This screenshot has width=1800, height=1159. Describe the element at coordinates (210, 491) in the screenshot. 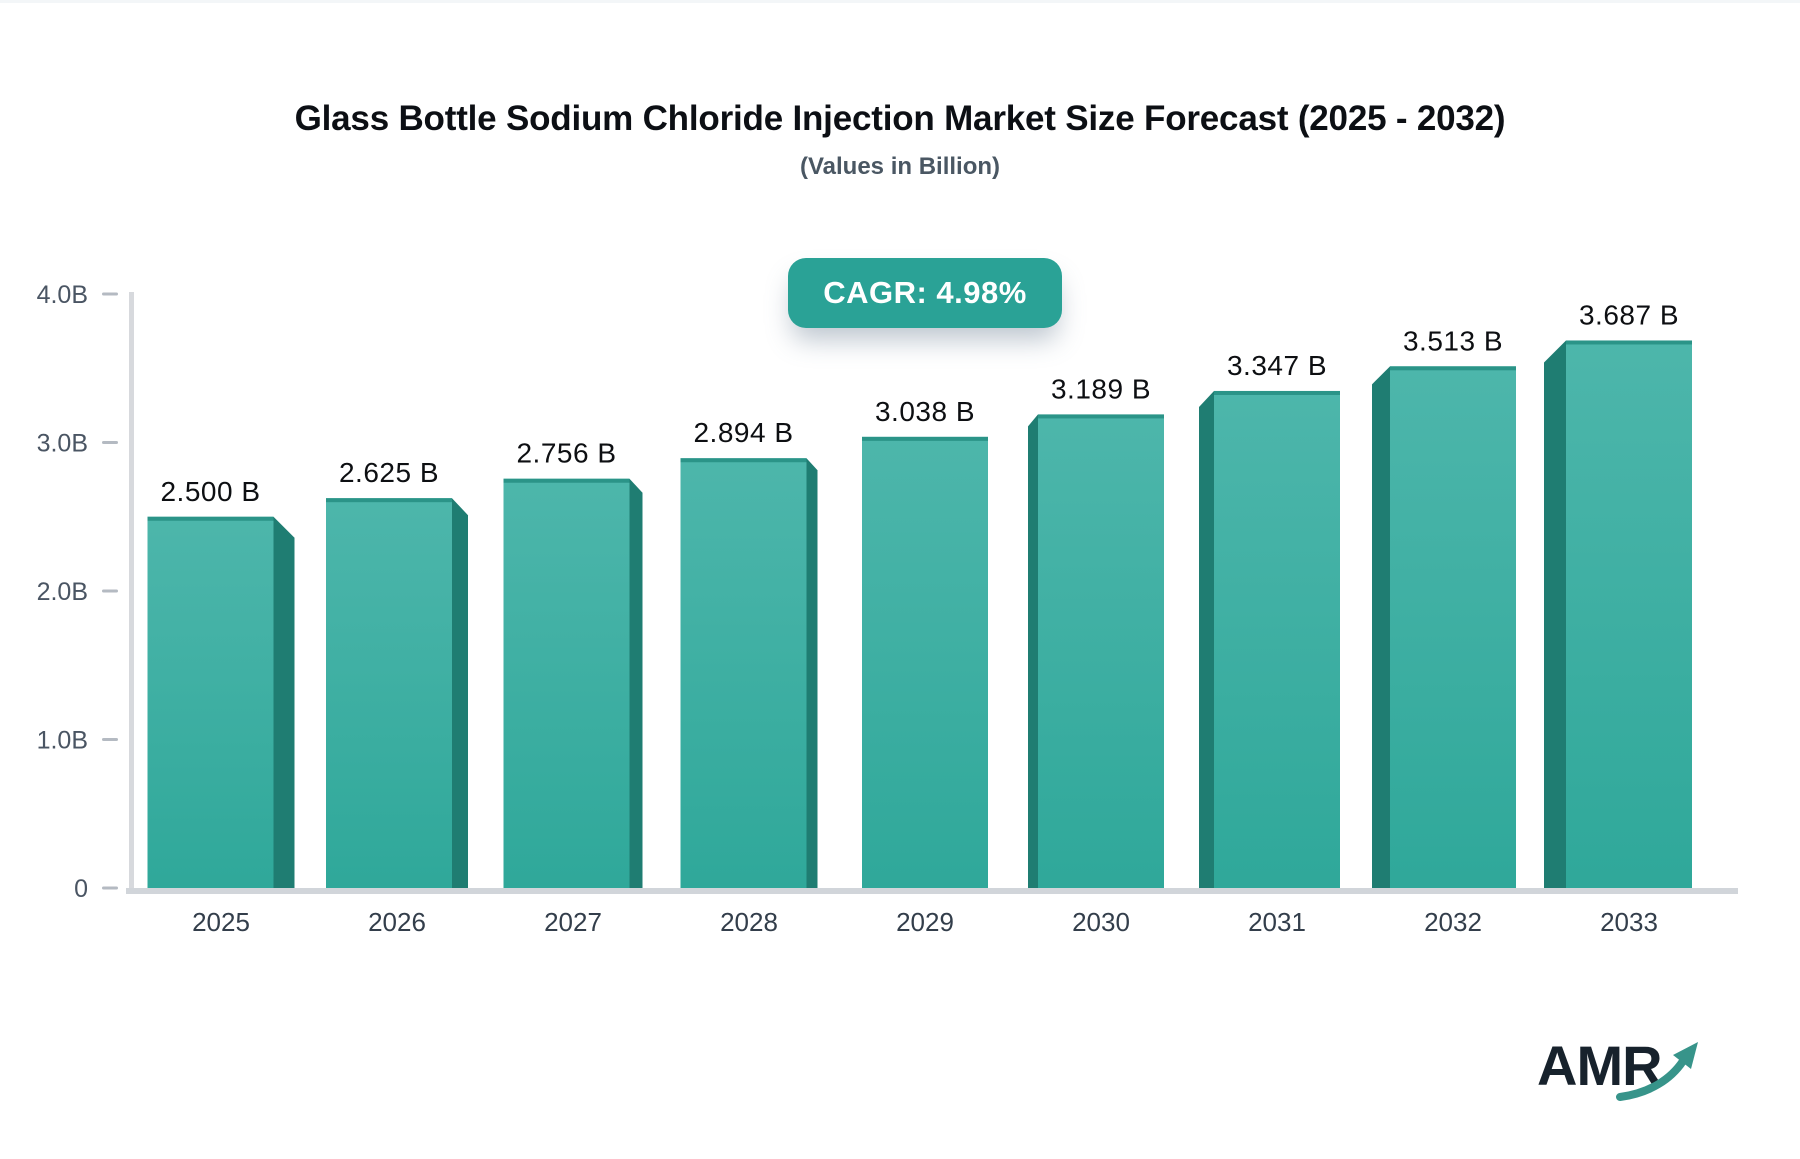

I see `bar-value-label: 2.500 B` at that location.